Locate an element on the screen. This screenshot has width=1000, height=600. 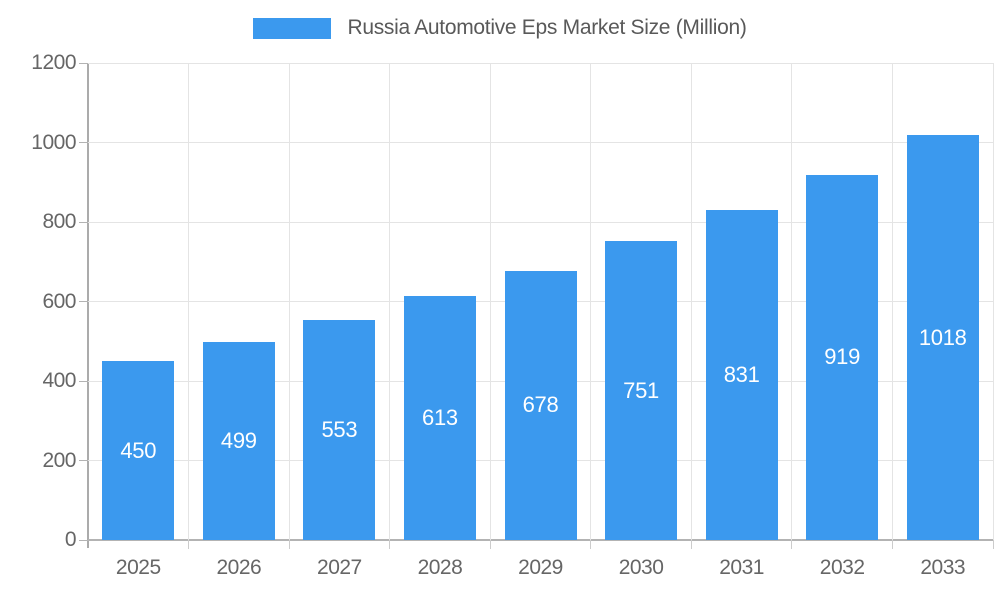
x-axis-labels: 2025 2026 2027 2028 2029 2030 2031 2032 2033 is located at coordinates (540, 571).